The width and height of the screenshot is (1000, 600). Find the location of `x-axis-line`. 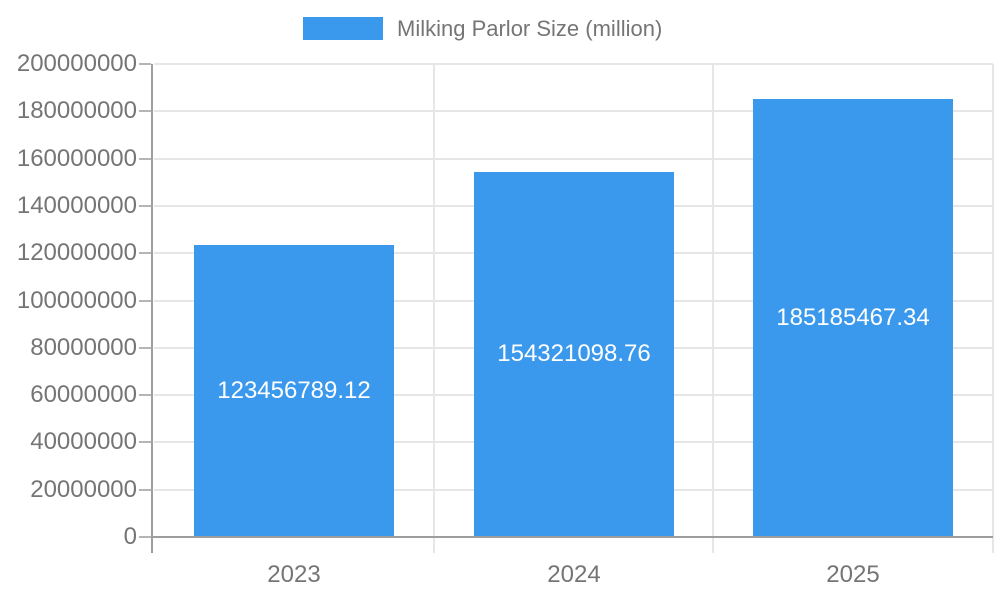

x-axis-line is located at coordinates (572, 537).